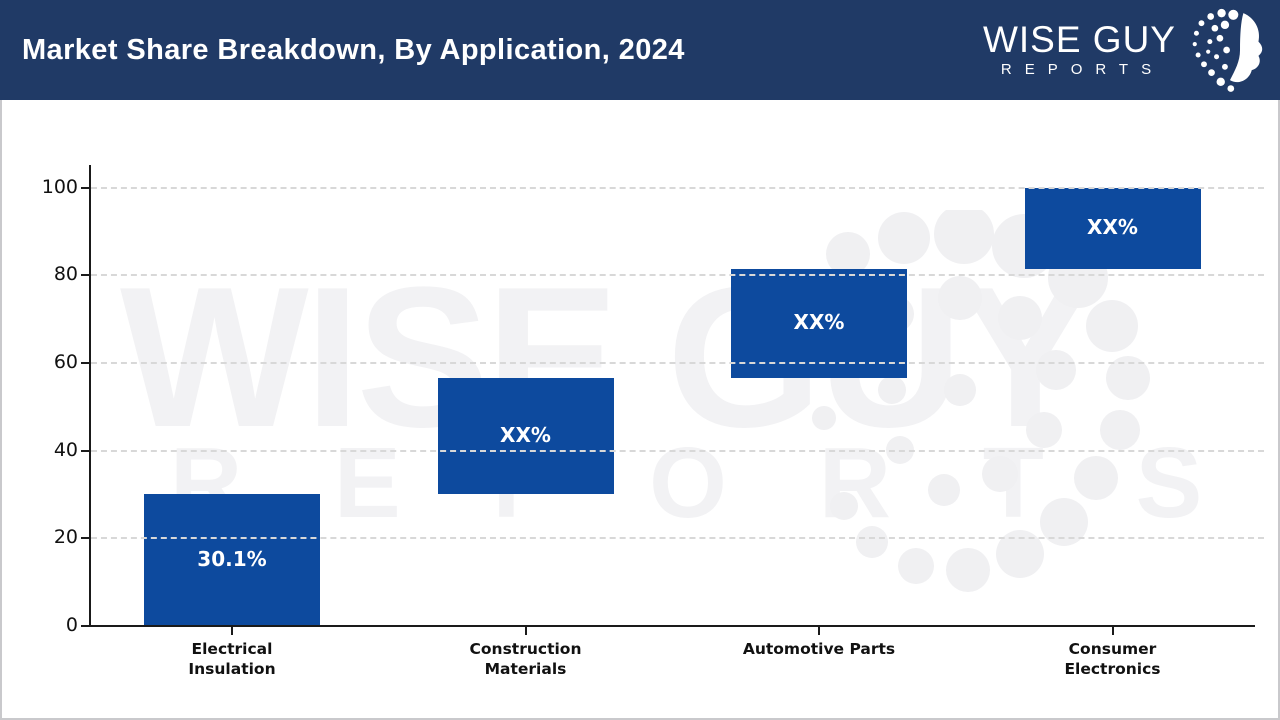 Image resolution: width=1280 pixels, height=720 pixels. I want to click on bar-value-label-consumer-electronics: XX%, so click(1112, 227).